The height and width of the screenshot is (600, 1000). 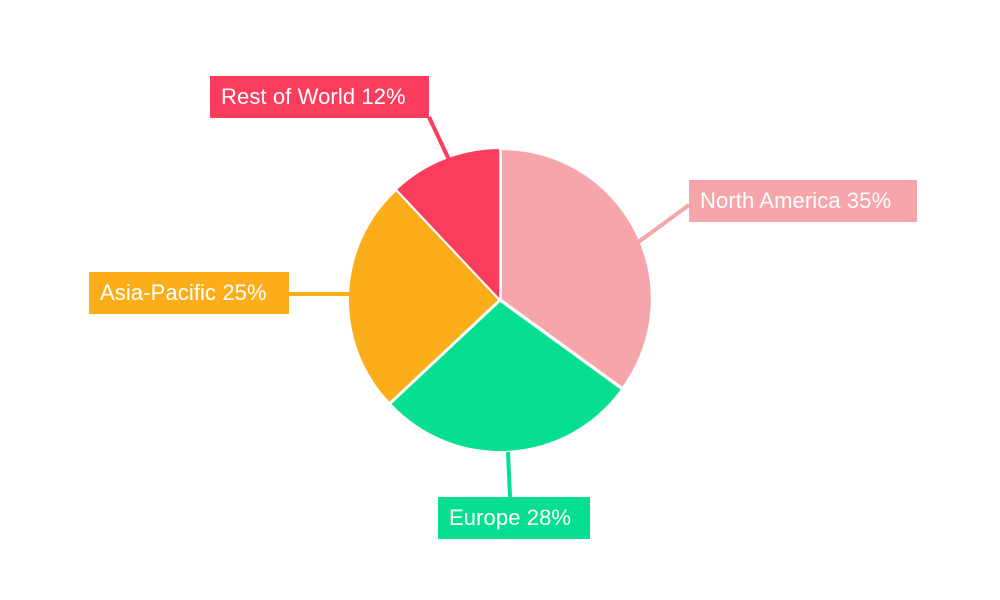 I want to click on pie-label-europe: Europe 28%, so click(x=514, y=518).